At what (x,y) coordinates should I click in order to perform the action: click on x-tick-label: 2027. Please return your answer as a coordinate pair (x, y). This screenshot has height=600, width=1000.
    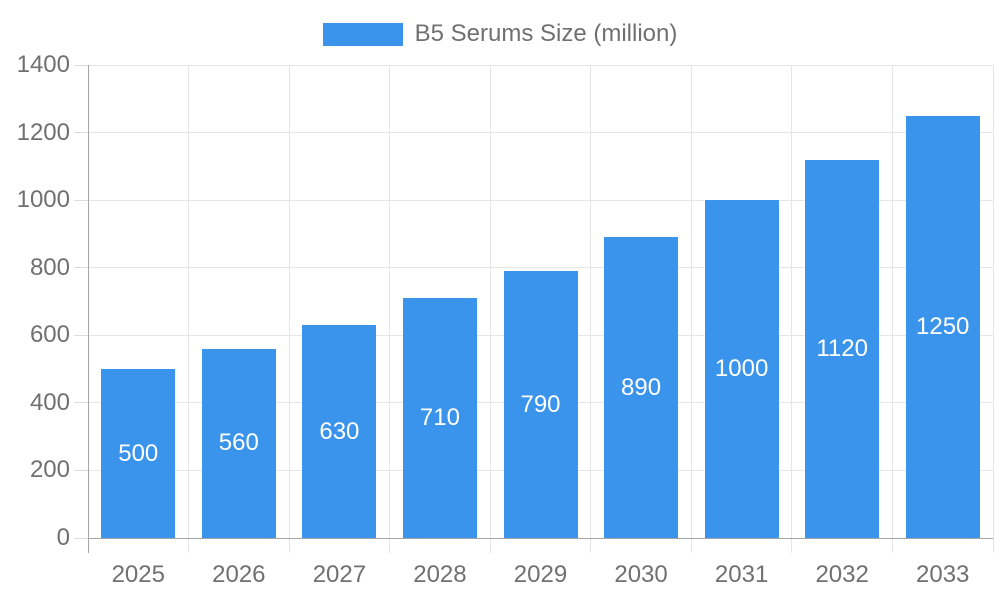
    Looking at the image, I should click on (339, 574).